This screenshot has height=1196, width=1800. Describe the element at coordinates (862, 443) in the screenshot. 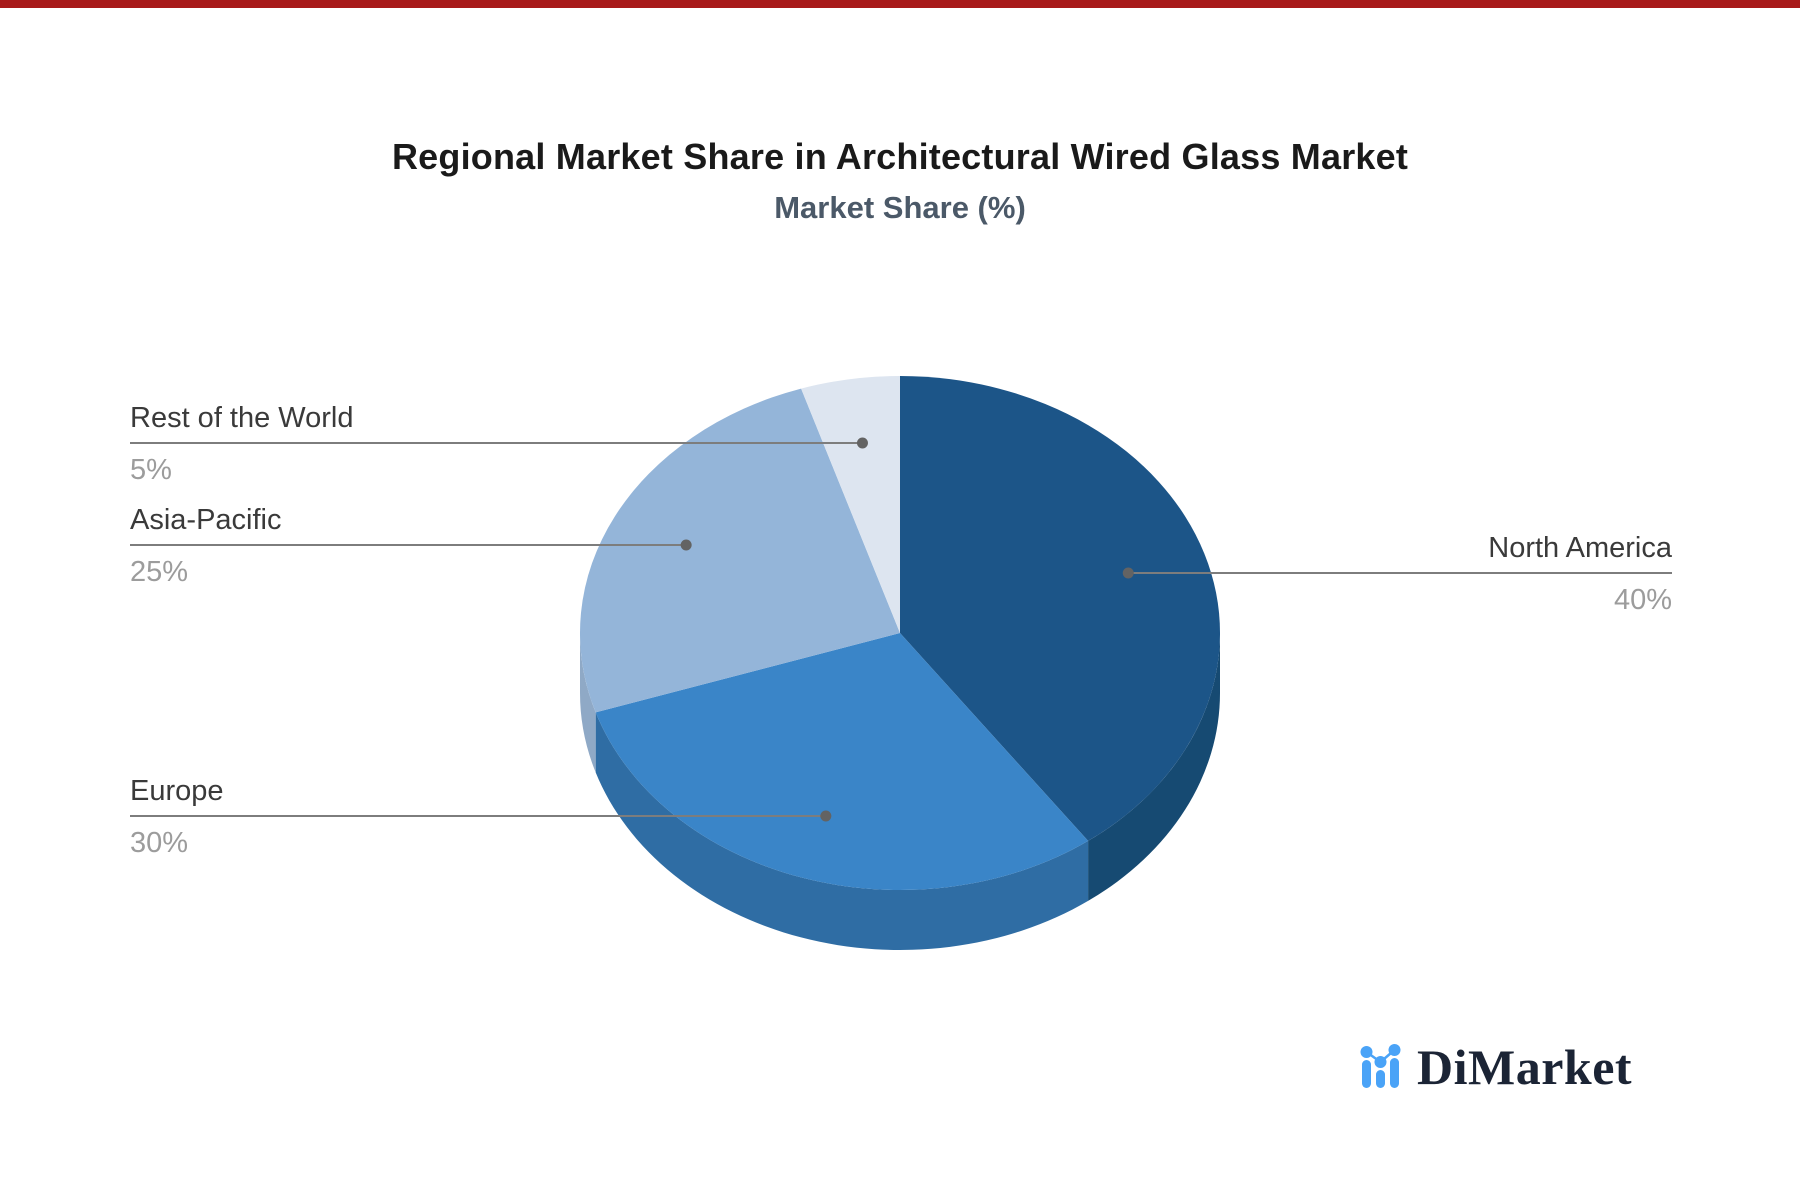

I see `leader-dot-rest-of-the-world` at that location.